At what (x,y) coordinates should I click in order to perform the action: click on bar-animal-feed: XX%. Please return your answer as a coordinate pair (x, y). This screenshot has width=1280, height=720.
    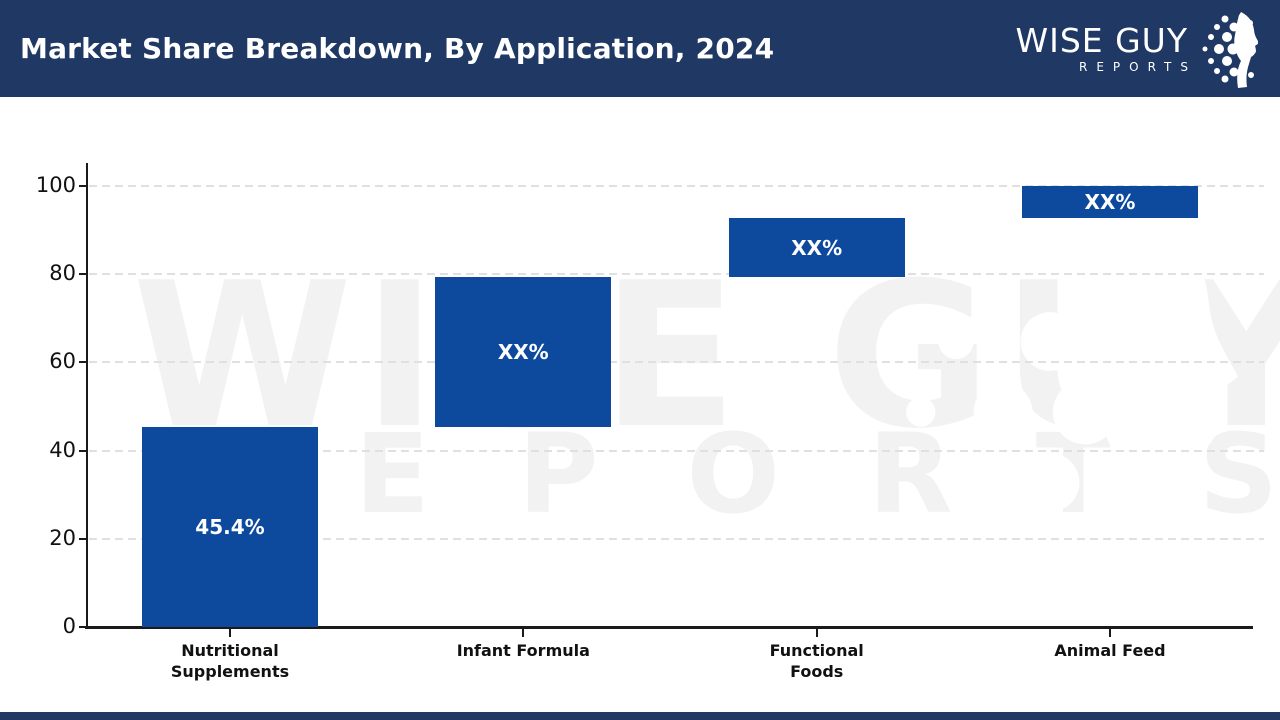
    Looking at the image, I should click on (1110, 202).